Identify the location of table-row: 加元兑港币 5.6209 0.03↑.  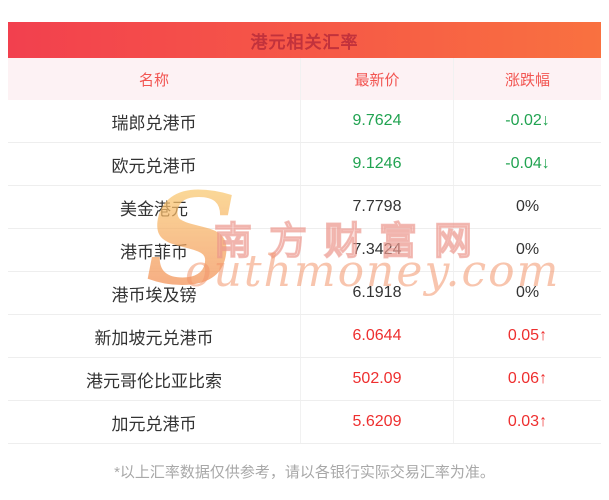
(304, 422).